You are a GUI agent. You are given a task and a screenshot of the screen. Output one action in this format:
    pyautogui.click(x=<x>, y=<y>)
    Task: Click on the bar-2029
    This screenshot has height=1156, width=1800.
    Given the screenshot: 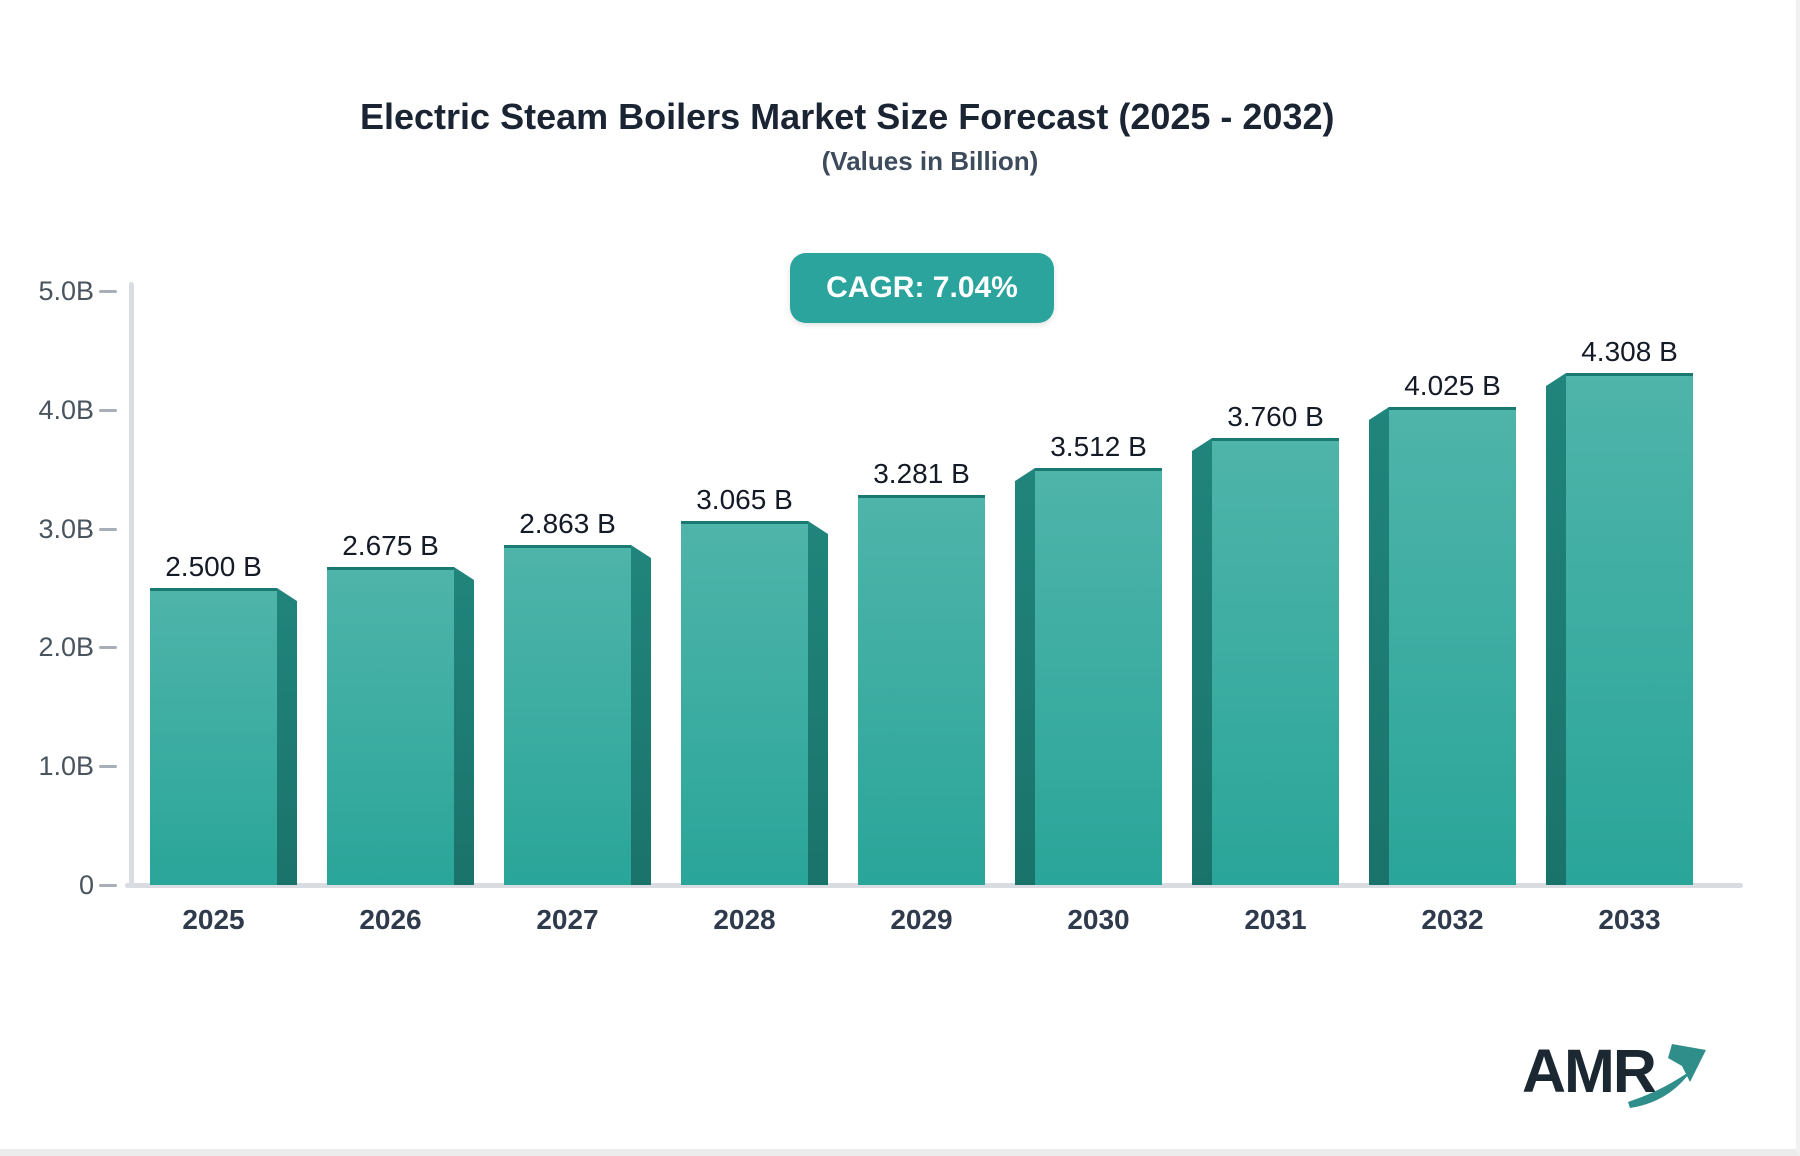 What is the action you would take?
    pyautogui.click(x=921, y=690)
    